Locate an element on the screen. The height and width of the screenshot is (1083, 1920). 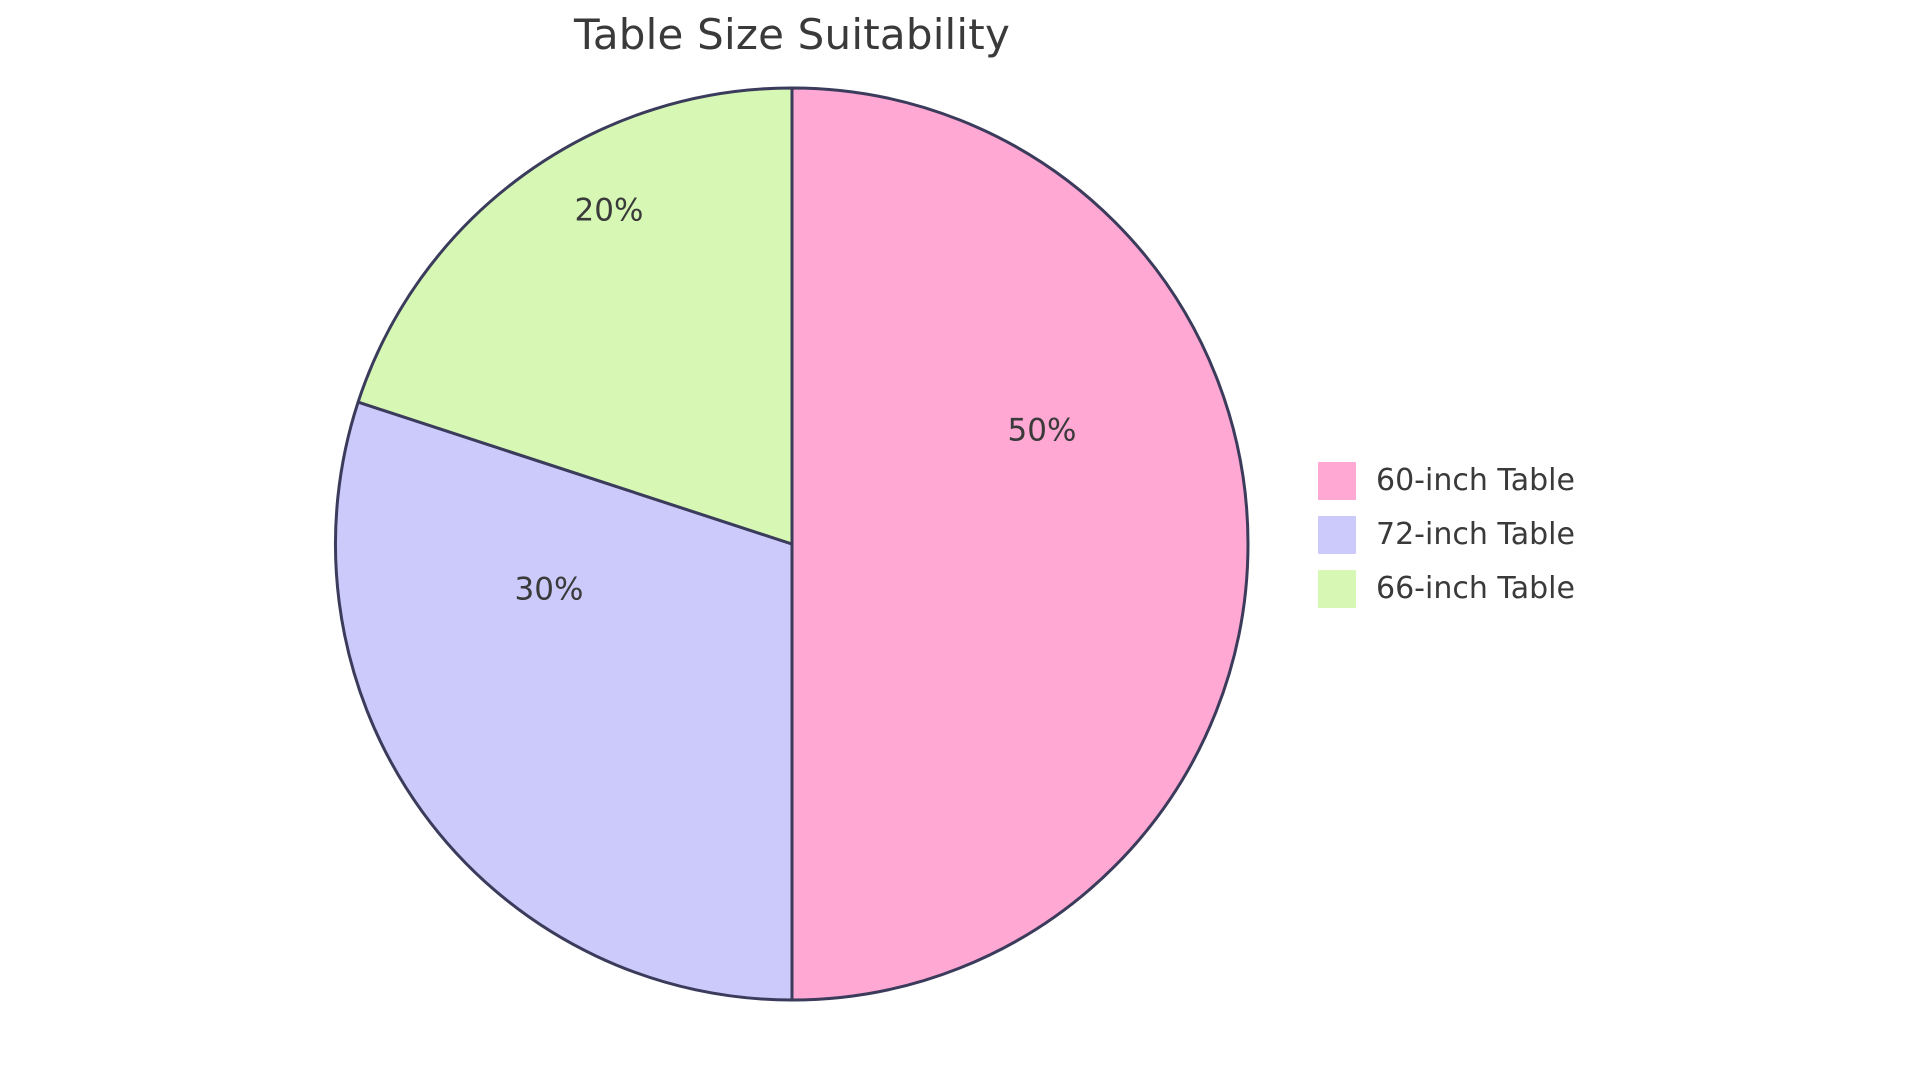
legend-item-66-inch-table: 66-inch Table is located at coordinates (1488, 589).